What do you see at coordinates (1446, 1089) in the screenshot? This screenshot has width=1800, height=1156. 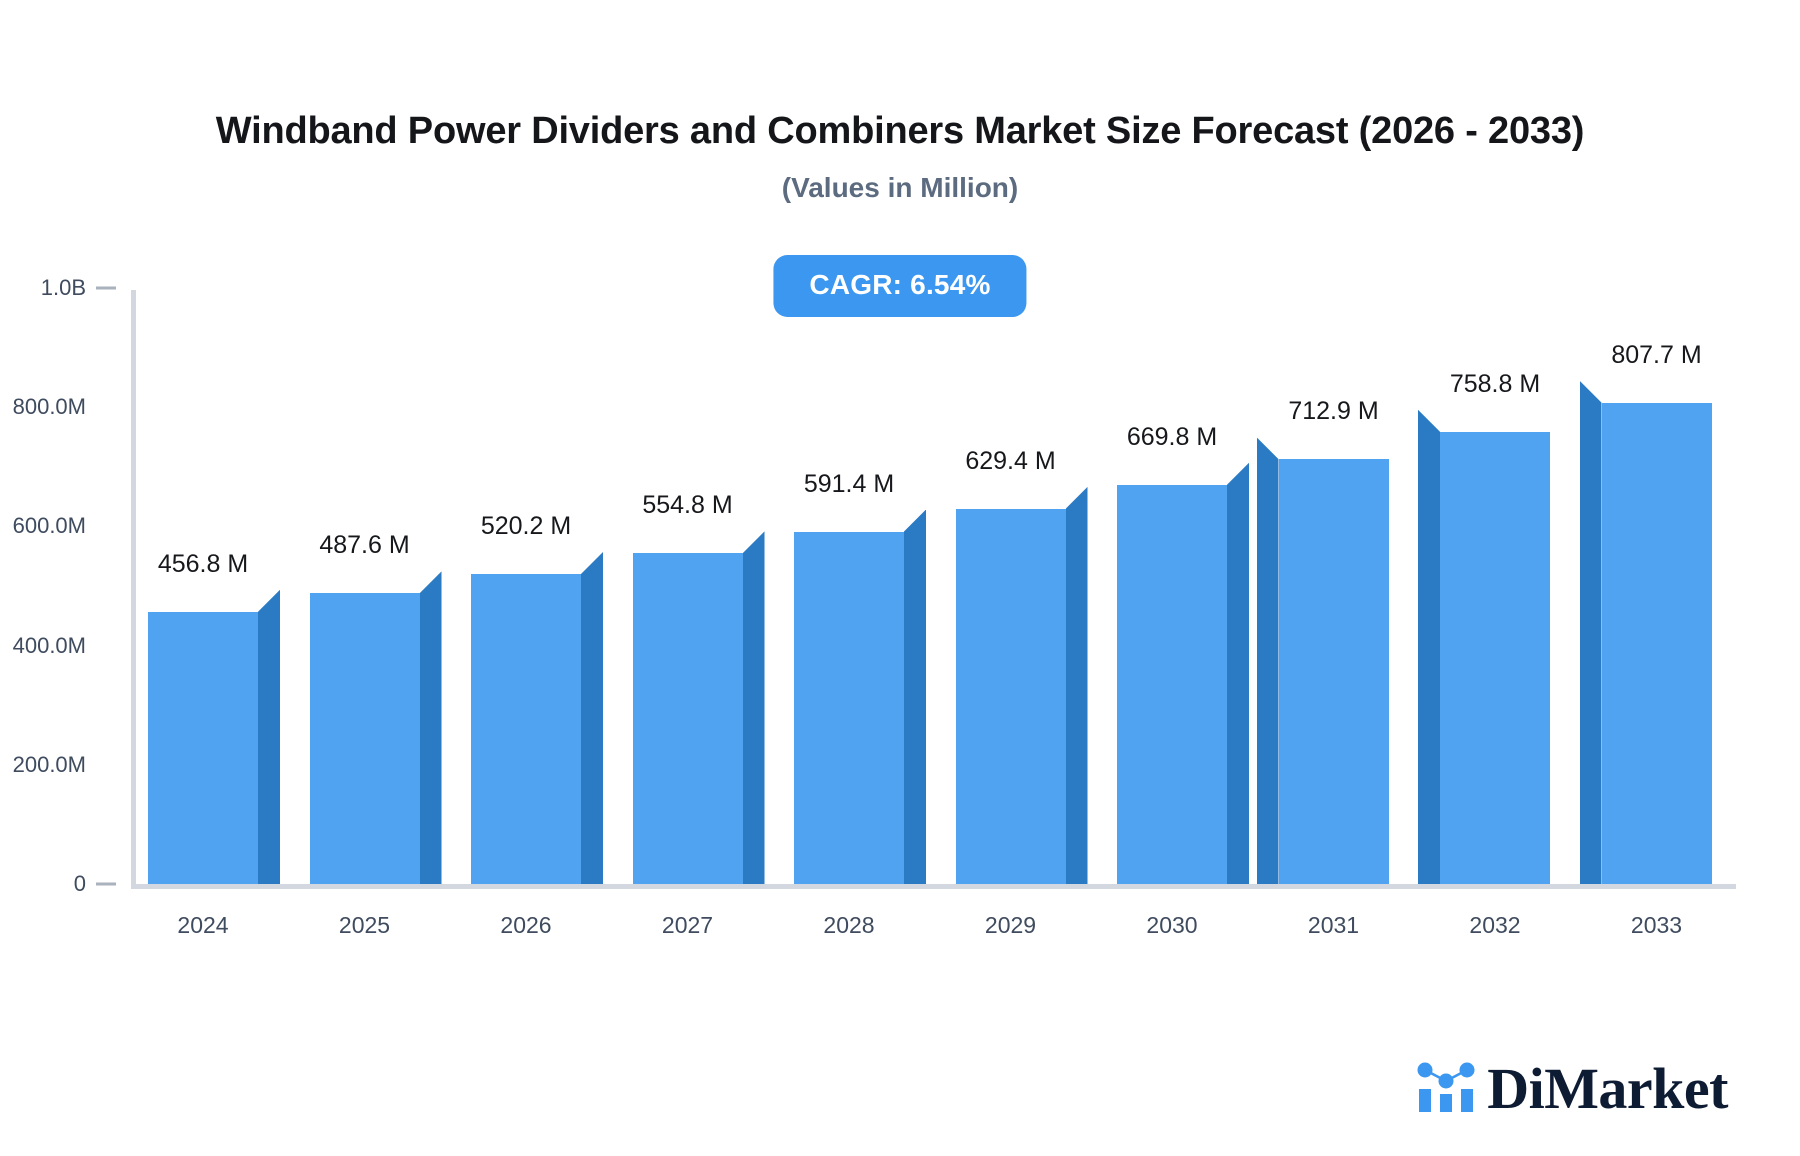 I see `bar-chart-dots-icon` at bounding box center [1446, 1089].